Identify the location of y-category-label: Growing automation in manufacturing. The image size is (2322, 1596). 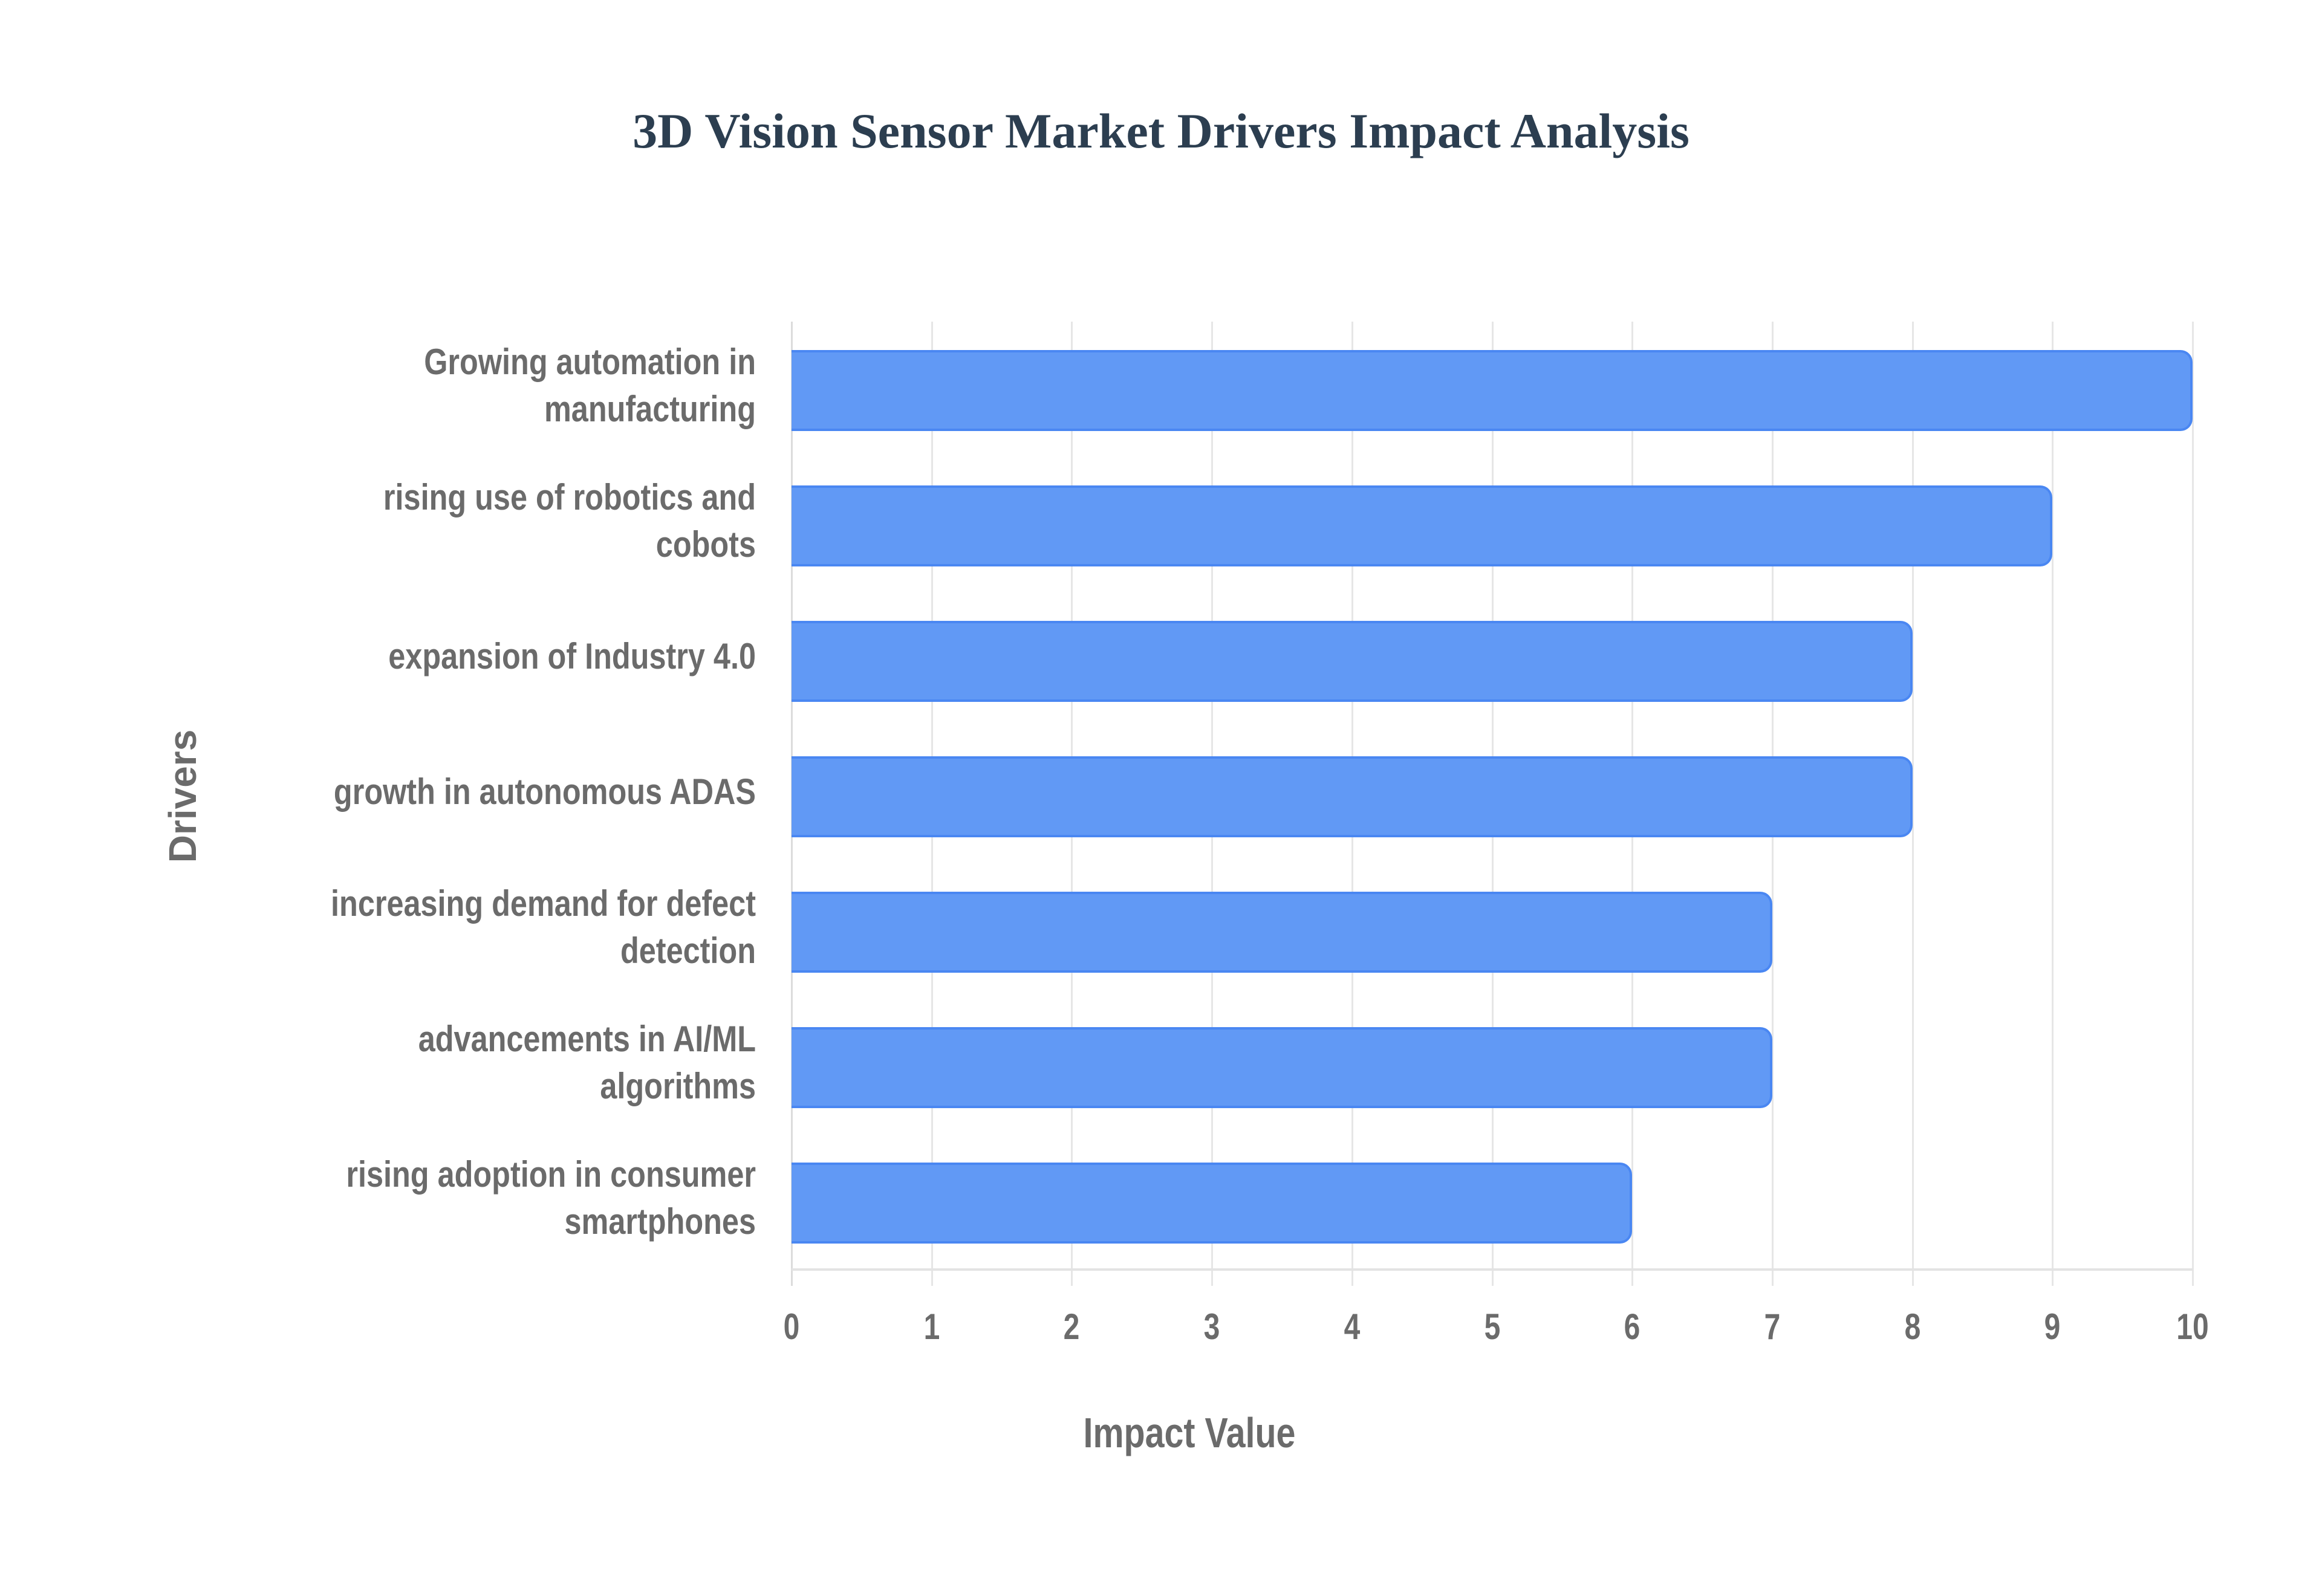
(590, 385).